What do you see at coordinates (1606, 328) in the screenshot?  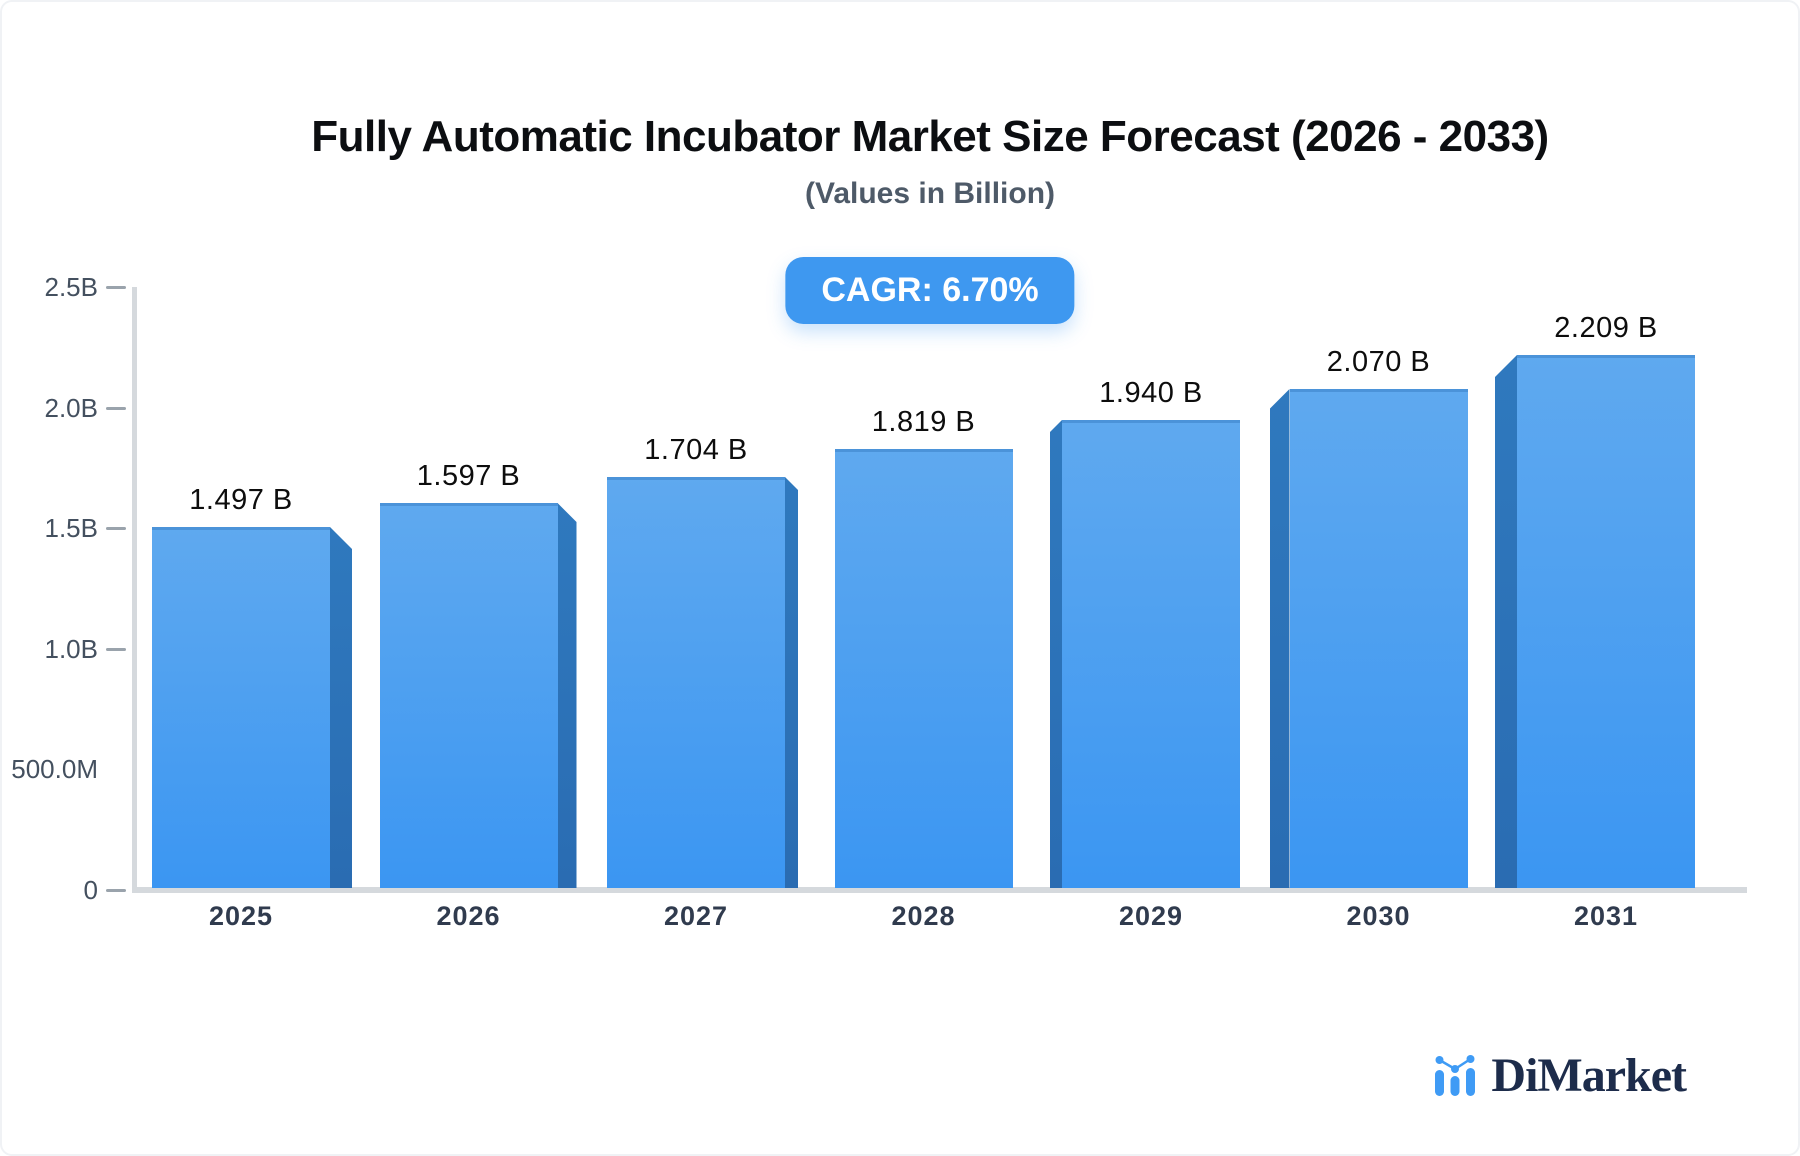 I see `bar-value-label: 2.209 B` at bounding box center [1606, 328].